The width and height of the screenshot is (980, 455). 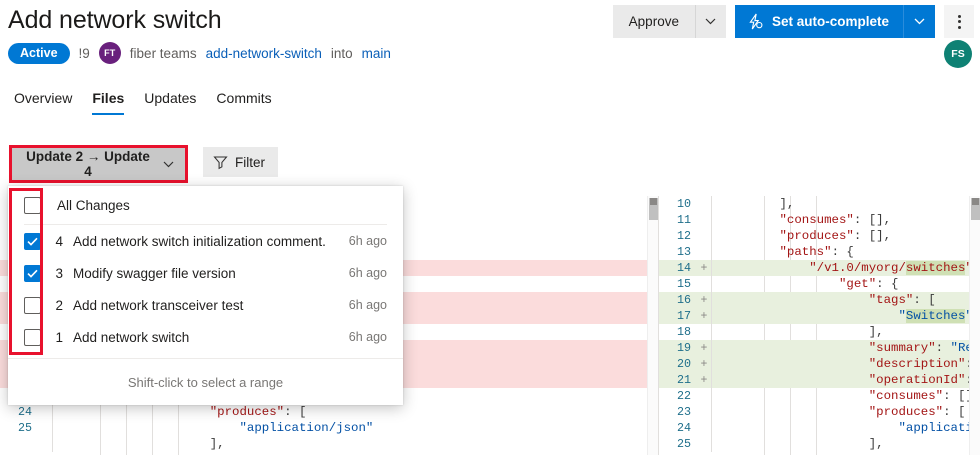 What do you see at coordinates (683, 220) in the screenshot?
I see `line-number: 11` at bounding box center [683, 220].